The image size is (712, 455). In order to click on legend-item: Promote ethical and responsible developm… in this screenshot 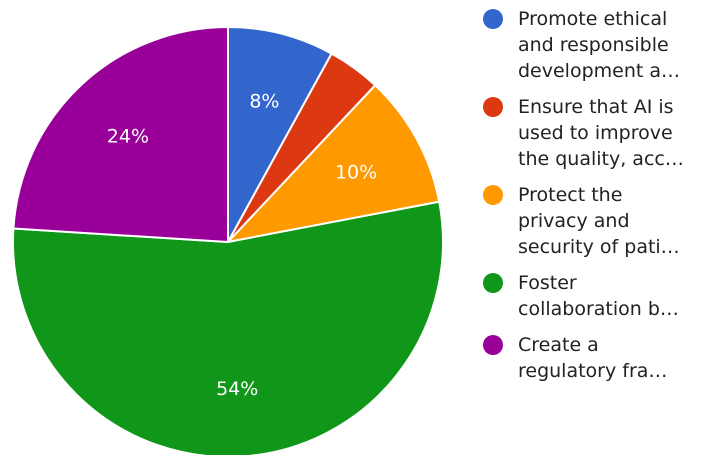, I will do `click(597, 45)`.